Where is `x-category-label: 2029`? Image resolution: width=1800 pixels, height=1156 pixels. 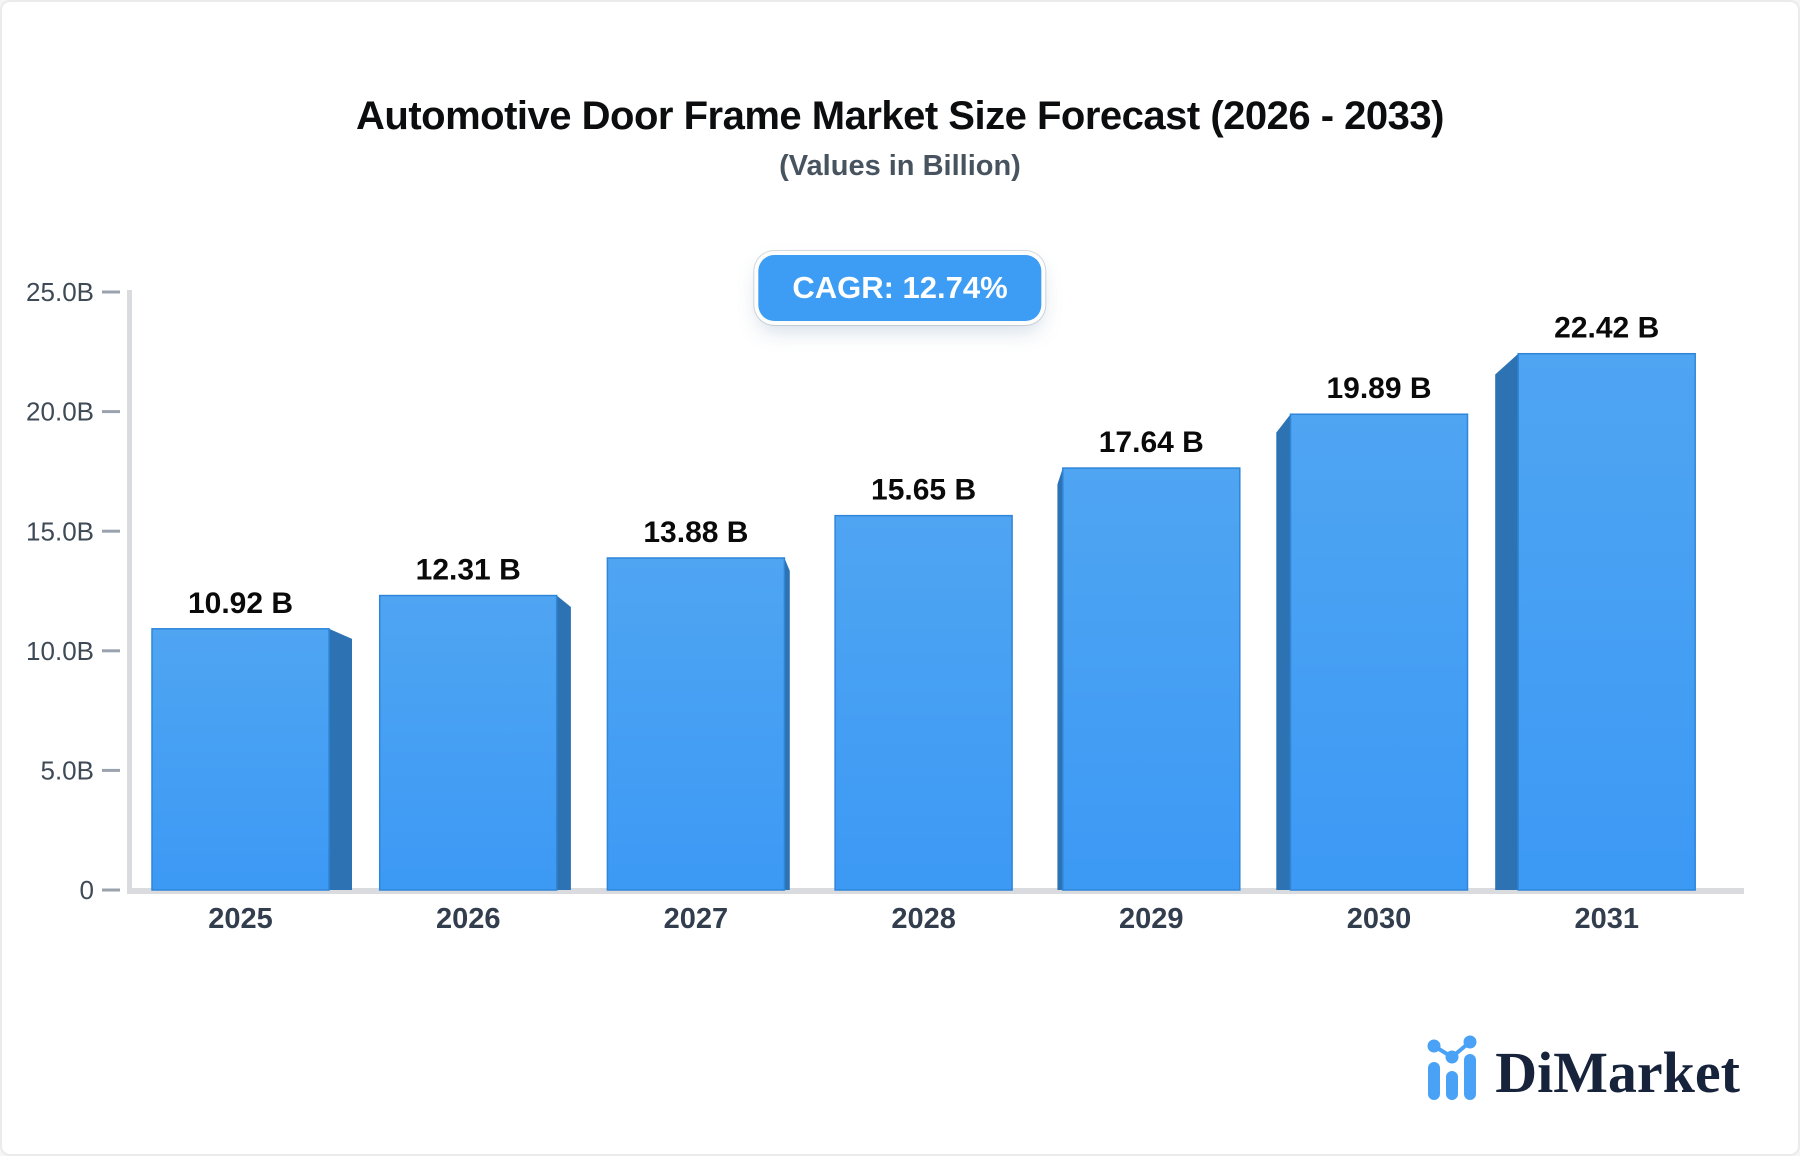 x-category-label: 2029 is located at coordinates (1151, 919).